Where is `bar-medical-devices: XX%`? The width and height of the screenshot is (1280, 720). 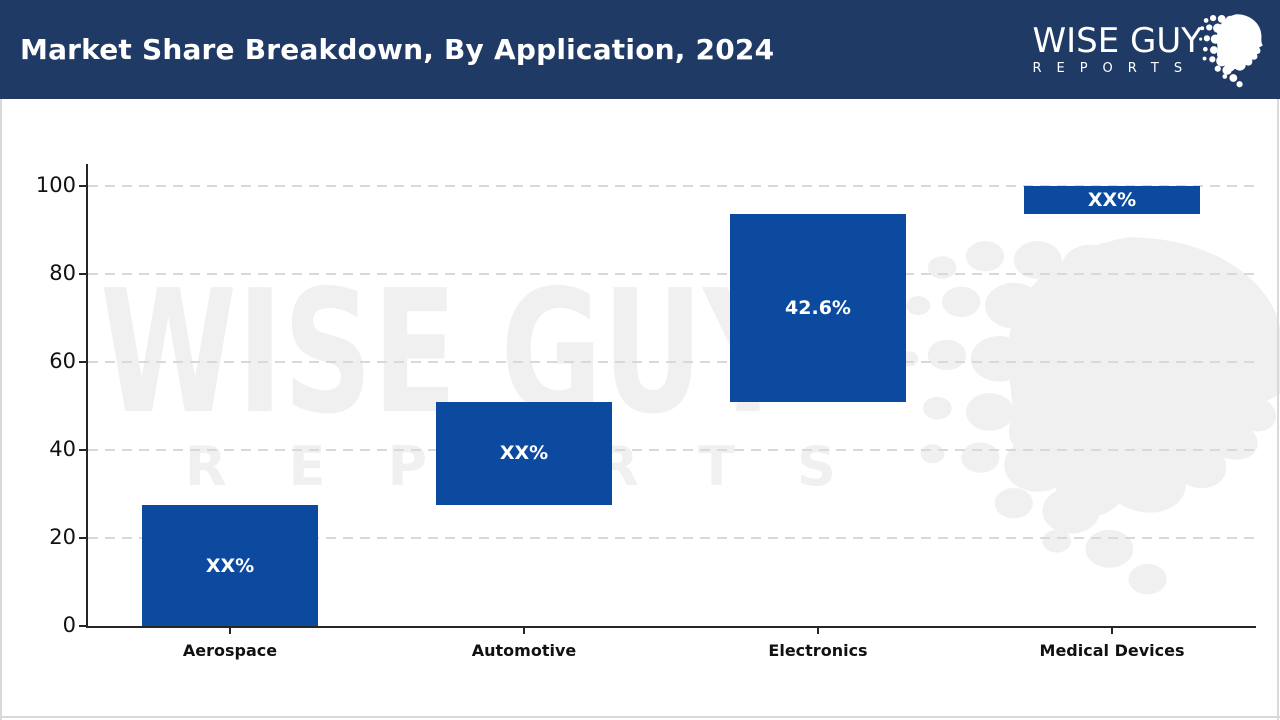
bar-medical-devices: XX% is located at coordinates (1112, 200).